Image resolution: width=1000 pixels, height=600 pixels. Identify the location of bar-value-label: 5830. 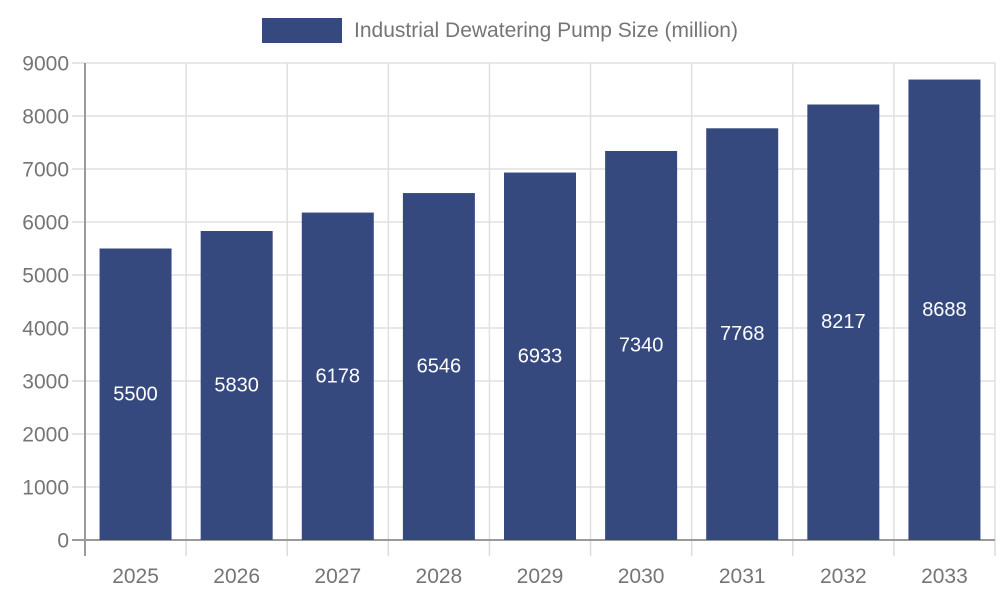
(236, 386).